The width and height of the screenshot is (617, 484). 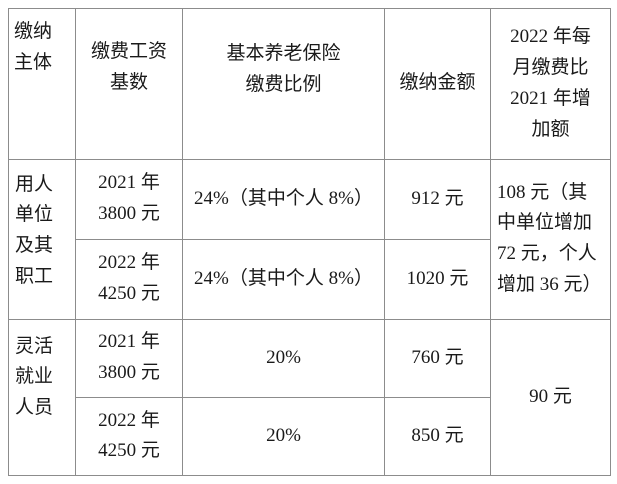 What do you see at coordinates (437, 279) in the screenshot?
I see `cell-amount: 1020 元` at bounding box center [437, 279].